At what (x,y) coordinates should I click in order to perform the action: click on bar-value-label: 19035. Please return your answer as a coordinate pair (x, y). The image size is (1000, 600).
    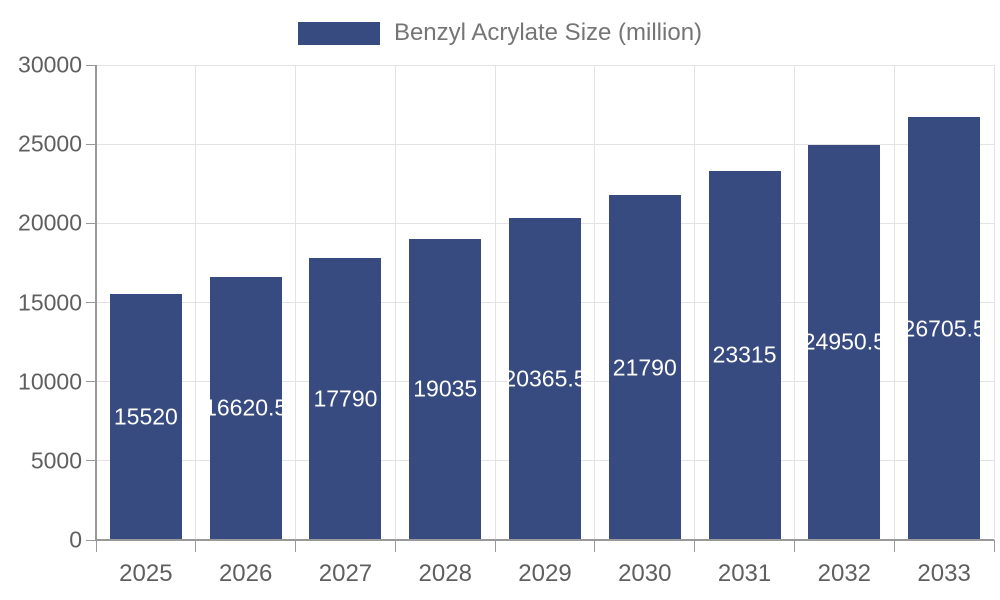
    Looking at the image, I should click on (445, 388).